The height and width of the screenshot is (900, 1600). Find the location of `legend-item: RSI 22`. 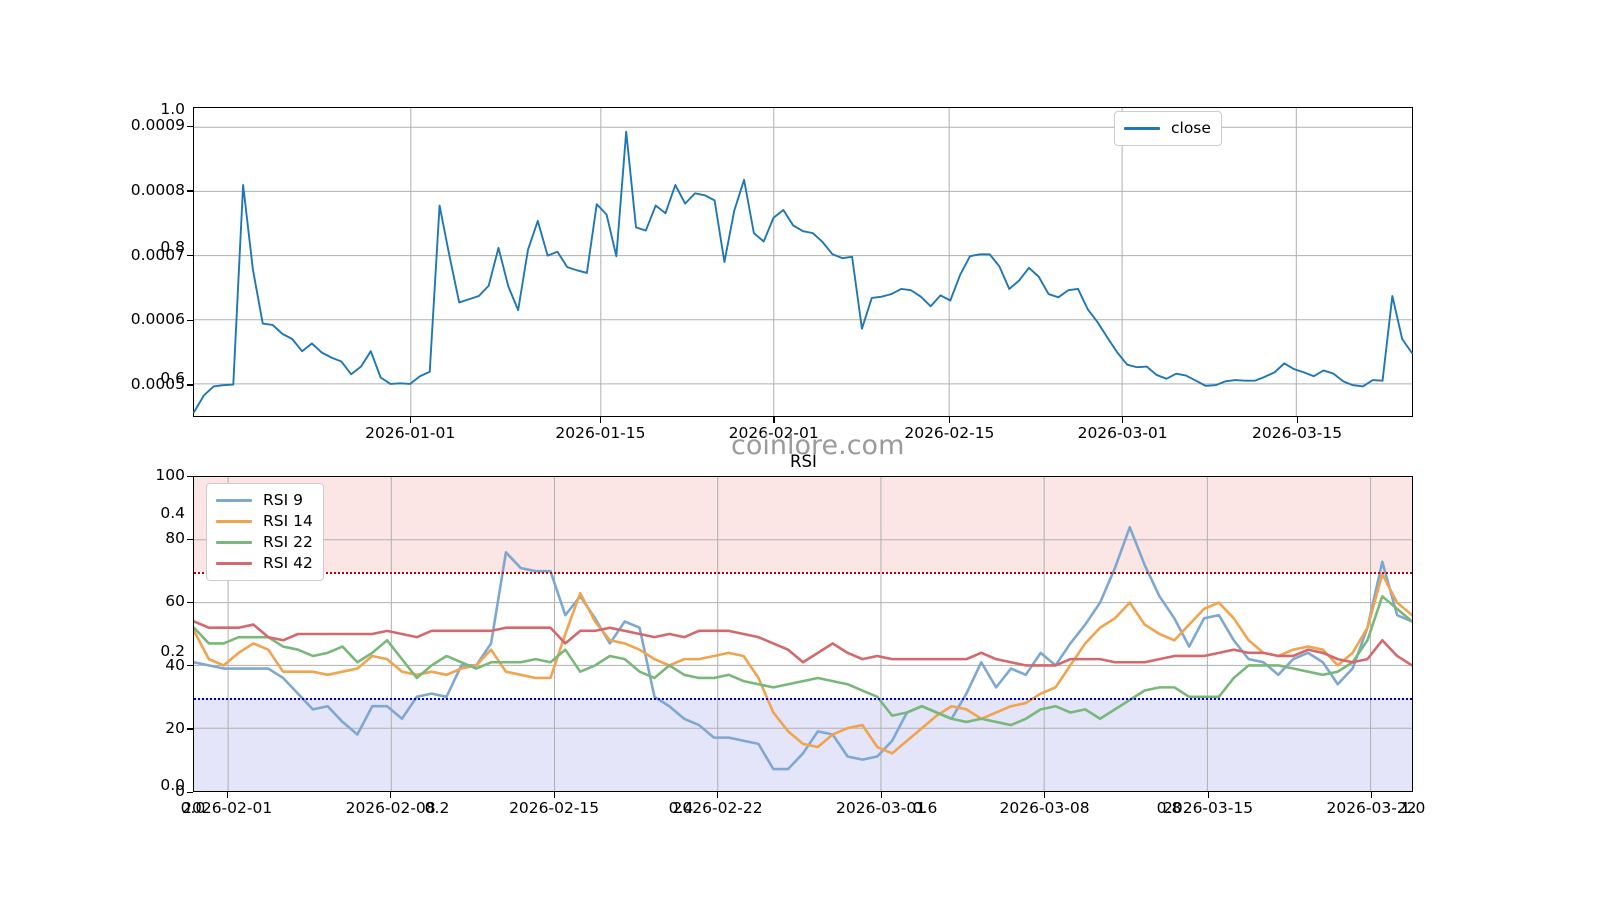

legend-item: RSI 22 is located at coordinates (264, 542).